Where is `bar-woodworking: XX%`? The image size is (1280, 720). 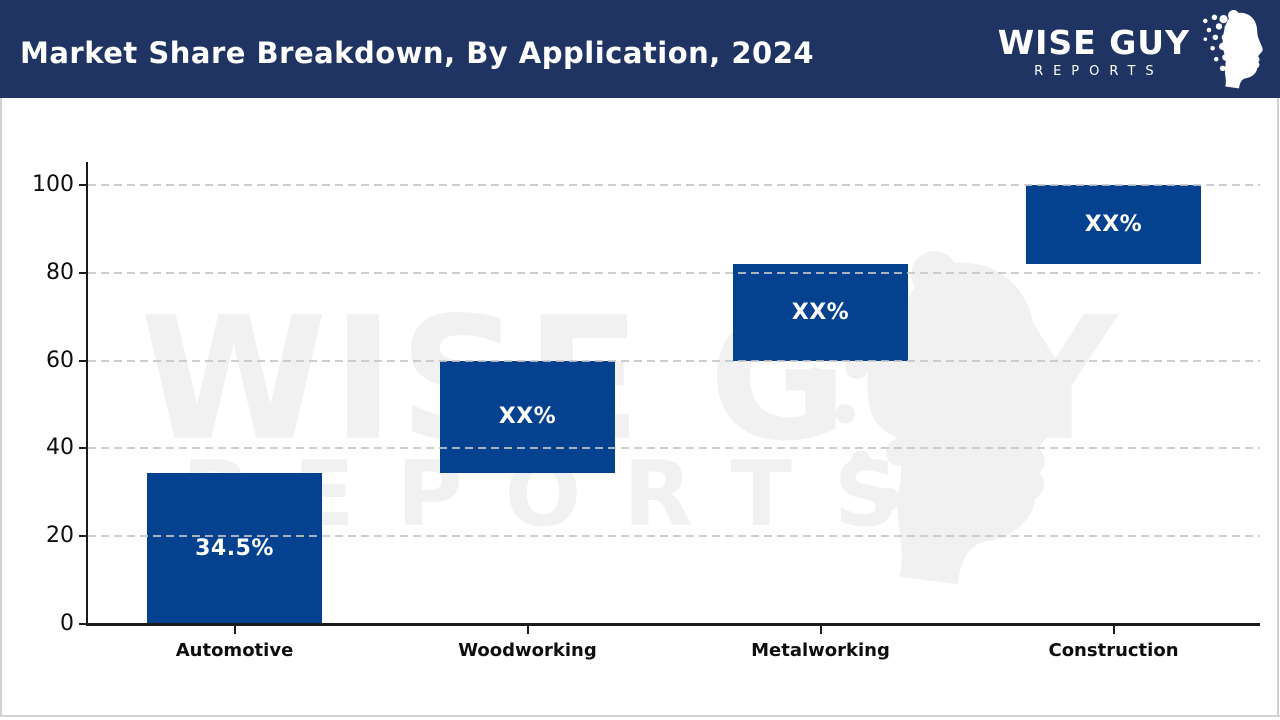
bar-woodworking: XX% is located at coordinates (527, 416).